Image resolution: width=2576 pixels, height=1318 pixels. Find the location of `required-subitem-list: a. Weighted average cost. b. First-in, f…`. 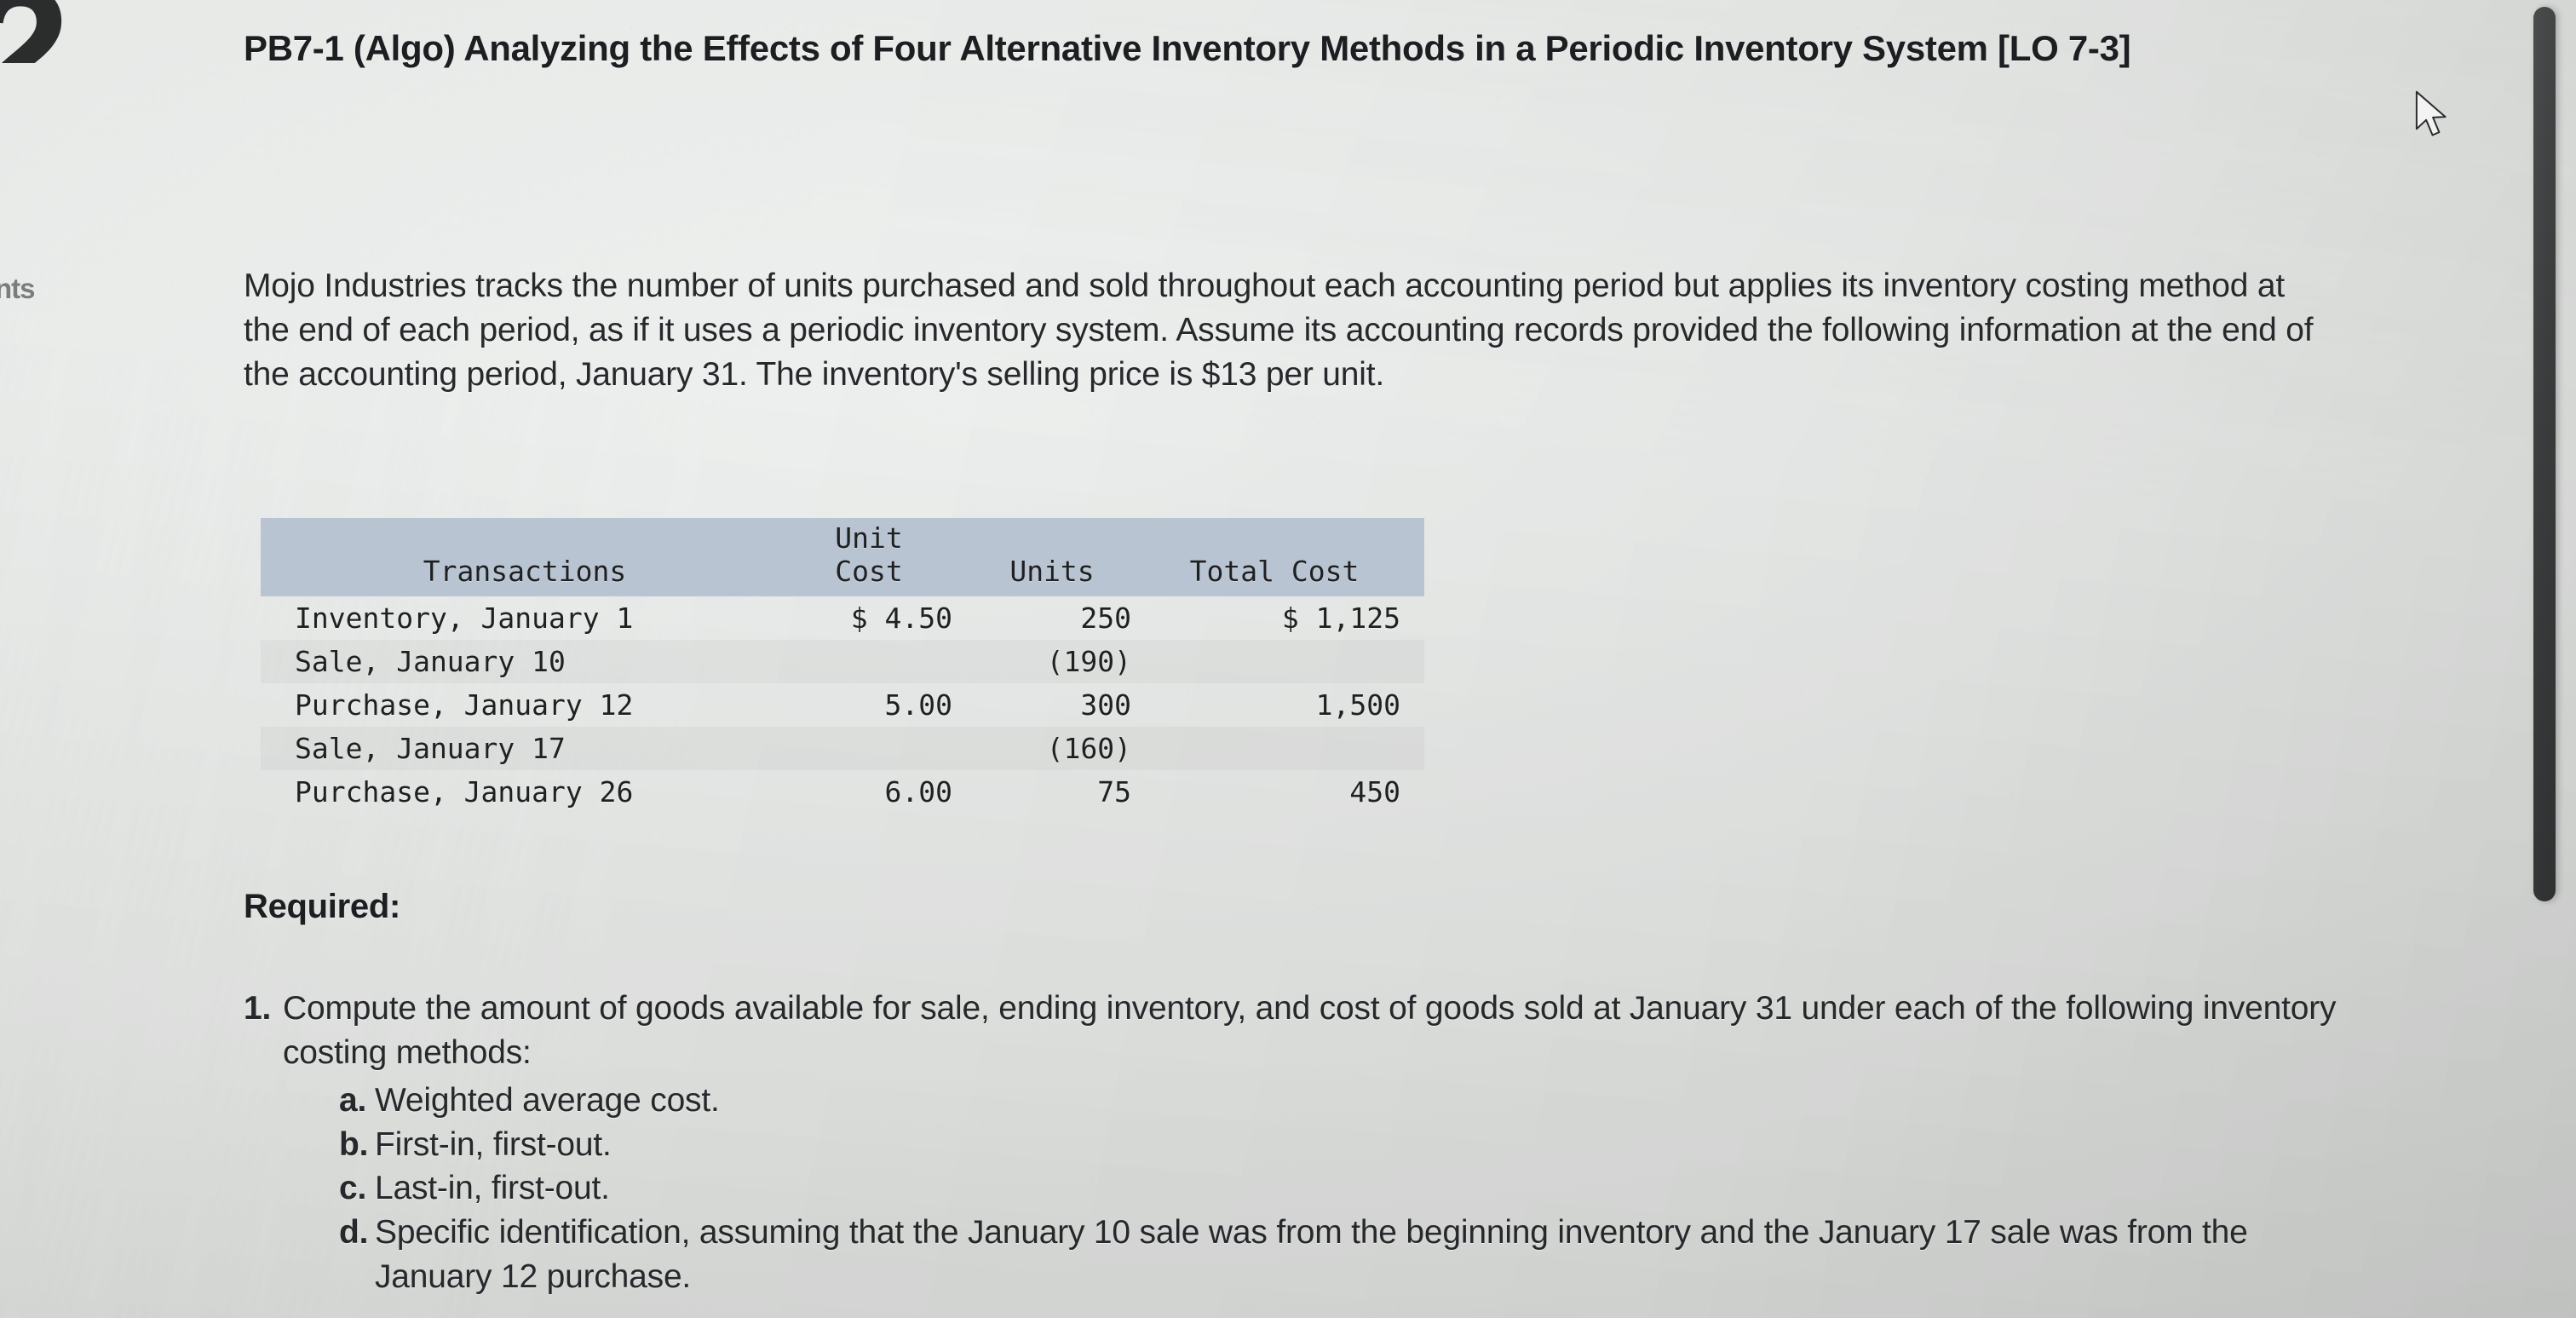

required-subitem-list: a. Weighted average cost. b. First-in, f… is located at coordinates (1311, 1189).